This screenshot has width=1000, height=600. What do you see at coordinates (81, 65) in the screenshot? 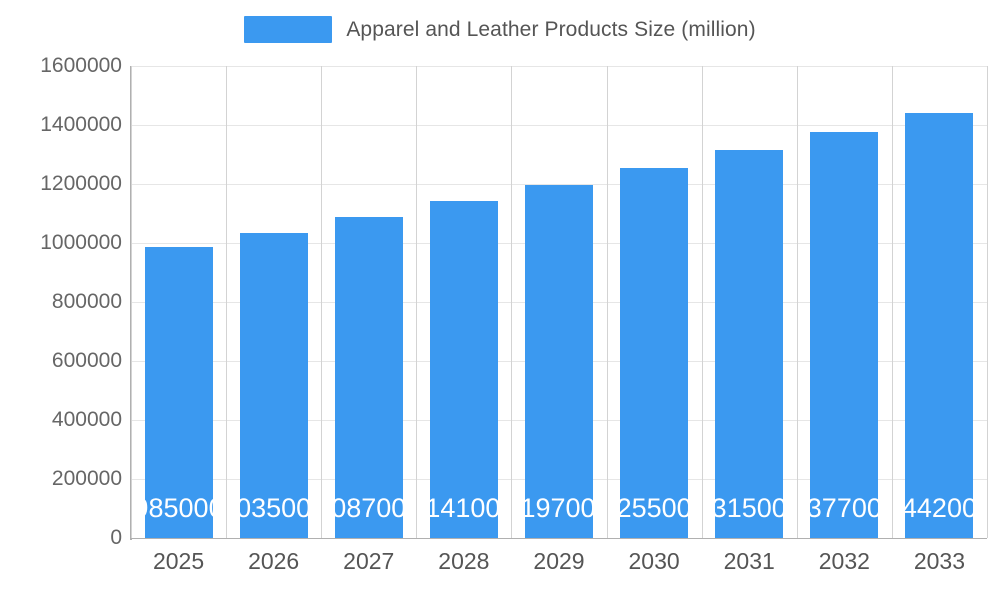
I see `y-axis-tick-label: 1600000` at bounding box center [81, 65].